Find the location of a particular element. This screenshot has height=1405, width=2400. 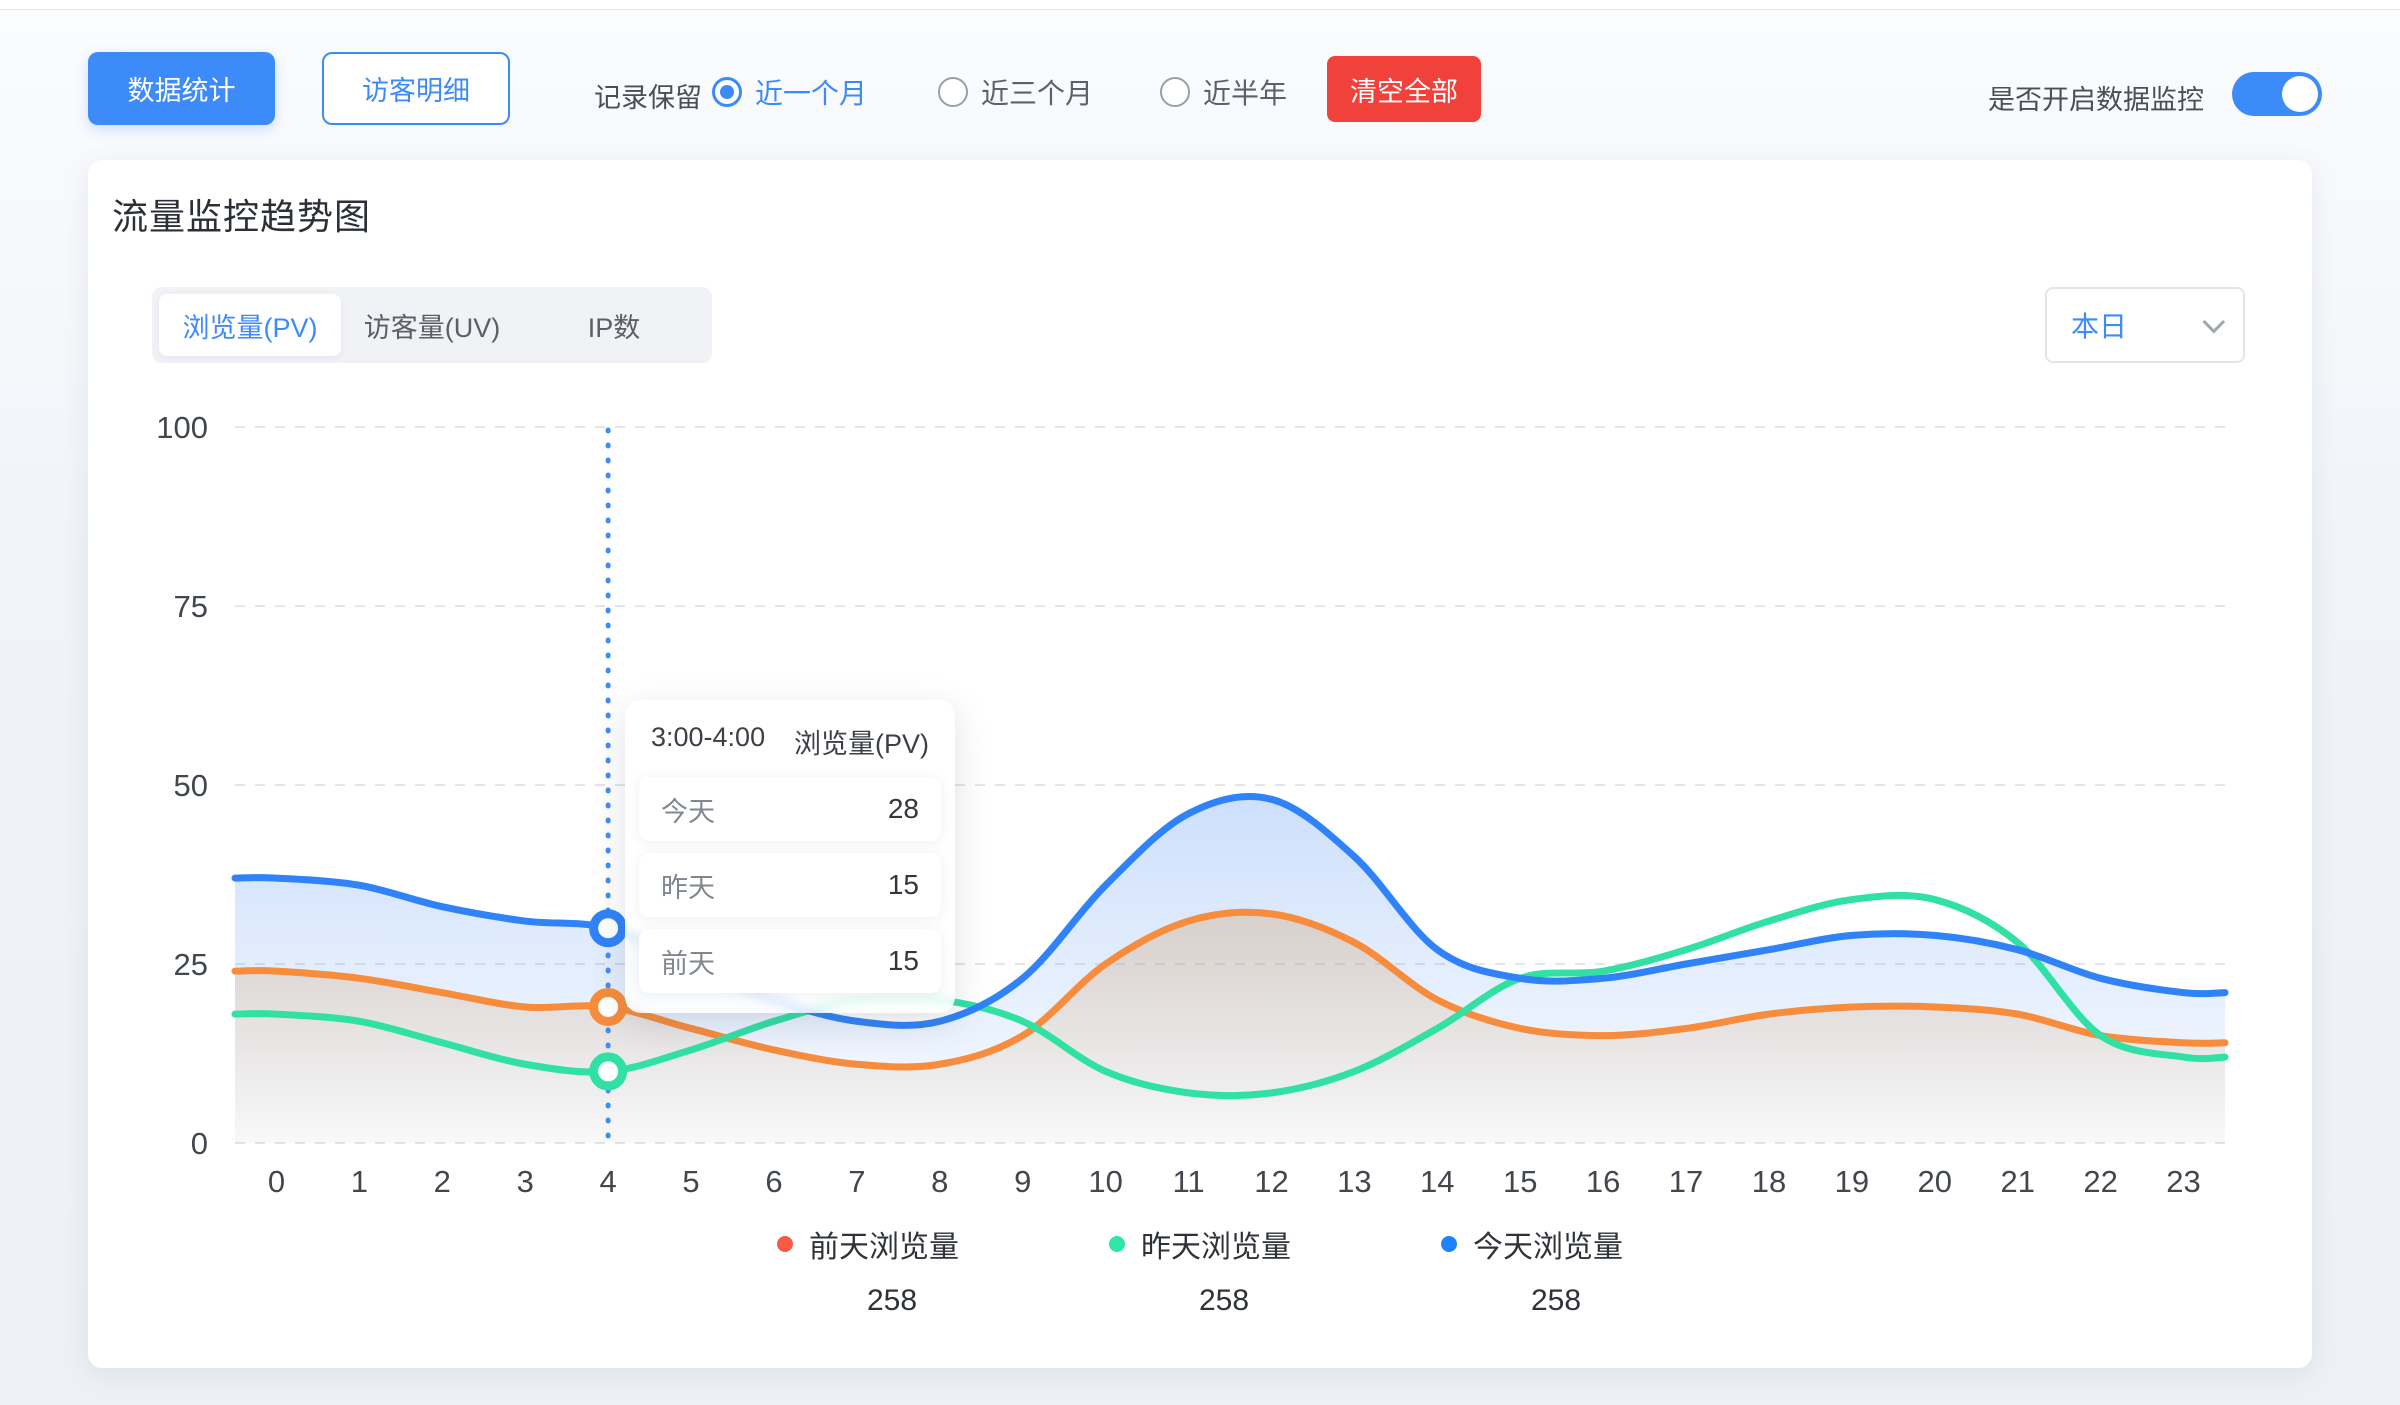

tooltip-row-label: 今天 is located at coordinates (688, 811).